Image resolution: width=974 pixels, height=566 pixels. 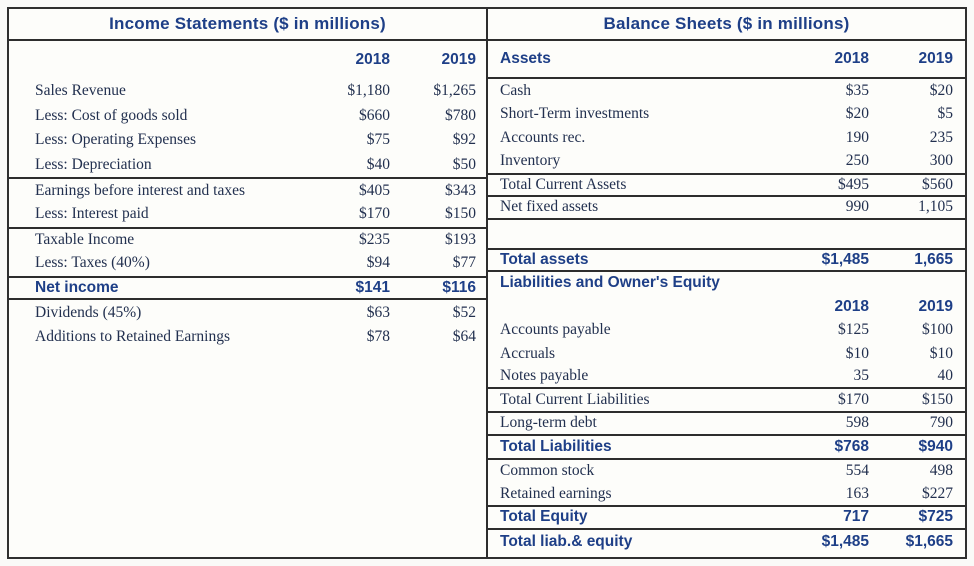 What do you see at coordinates (941, 423) in the screenshot?
I see `cell-2019: 790` at bounding box center [941, 423].